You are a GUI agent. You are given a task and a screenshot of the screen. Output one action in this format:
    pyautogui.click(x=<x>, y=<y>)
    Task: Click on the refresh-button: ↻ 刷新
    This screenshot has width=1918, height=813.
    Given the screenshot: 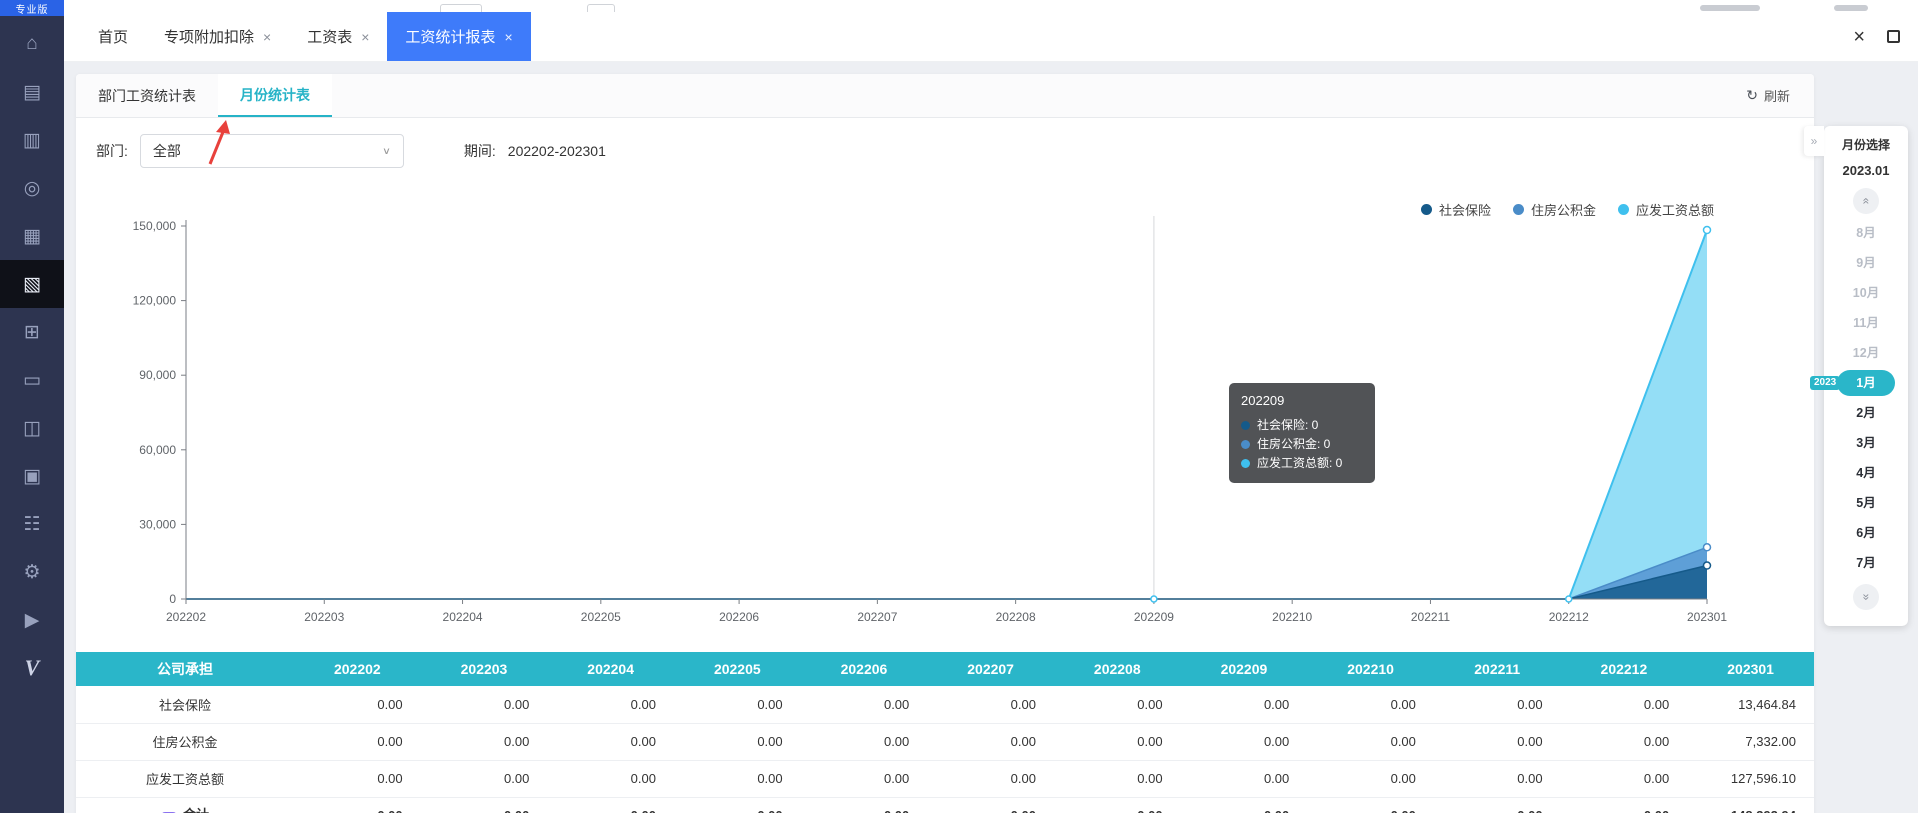 What is the action you would take?
    pyautogui.click(x=1780, y=95)
    